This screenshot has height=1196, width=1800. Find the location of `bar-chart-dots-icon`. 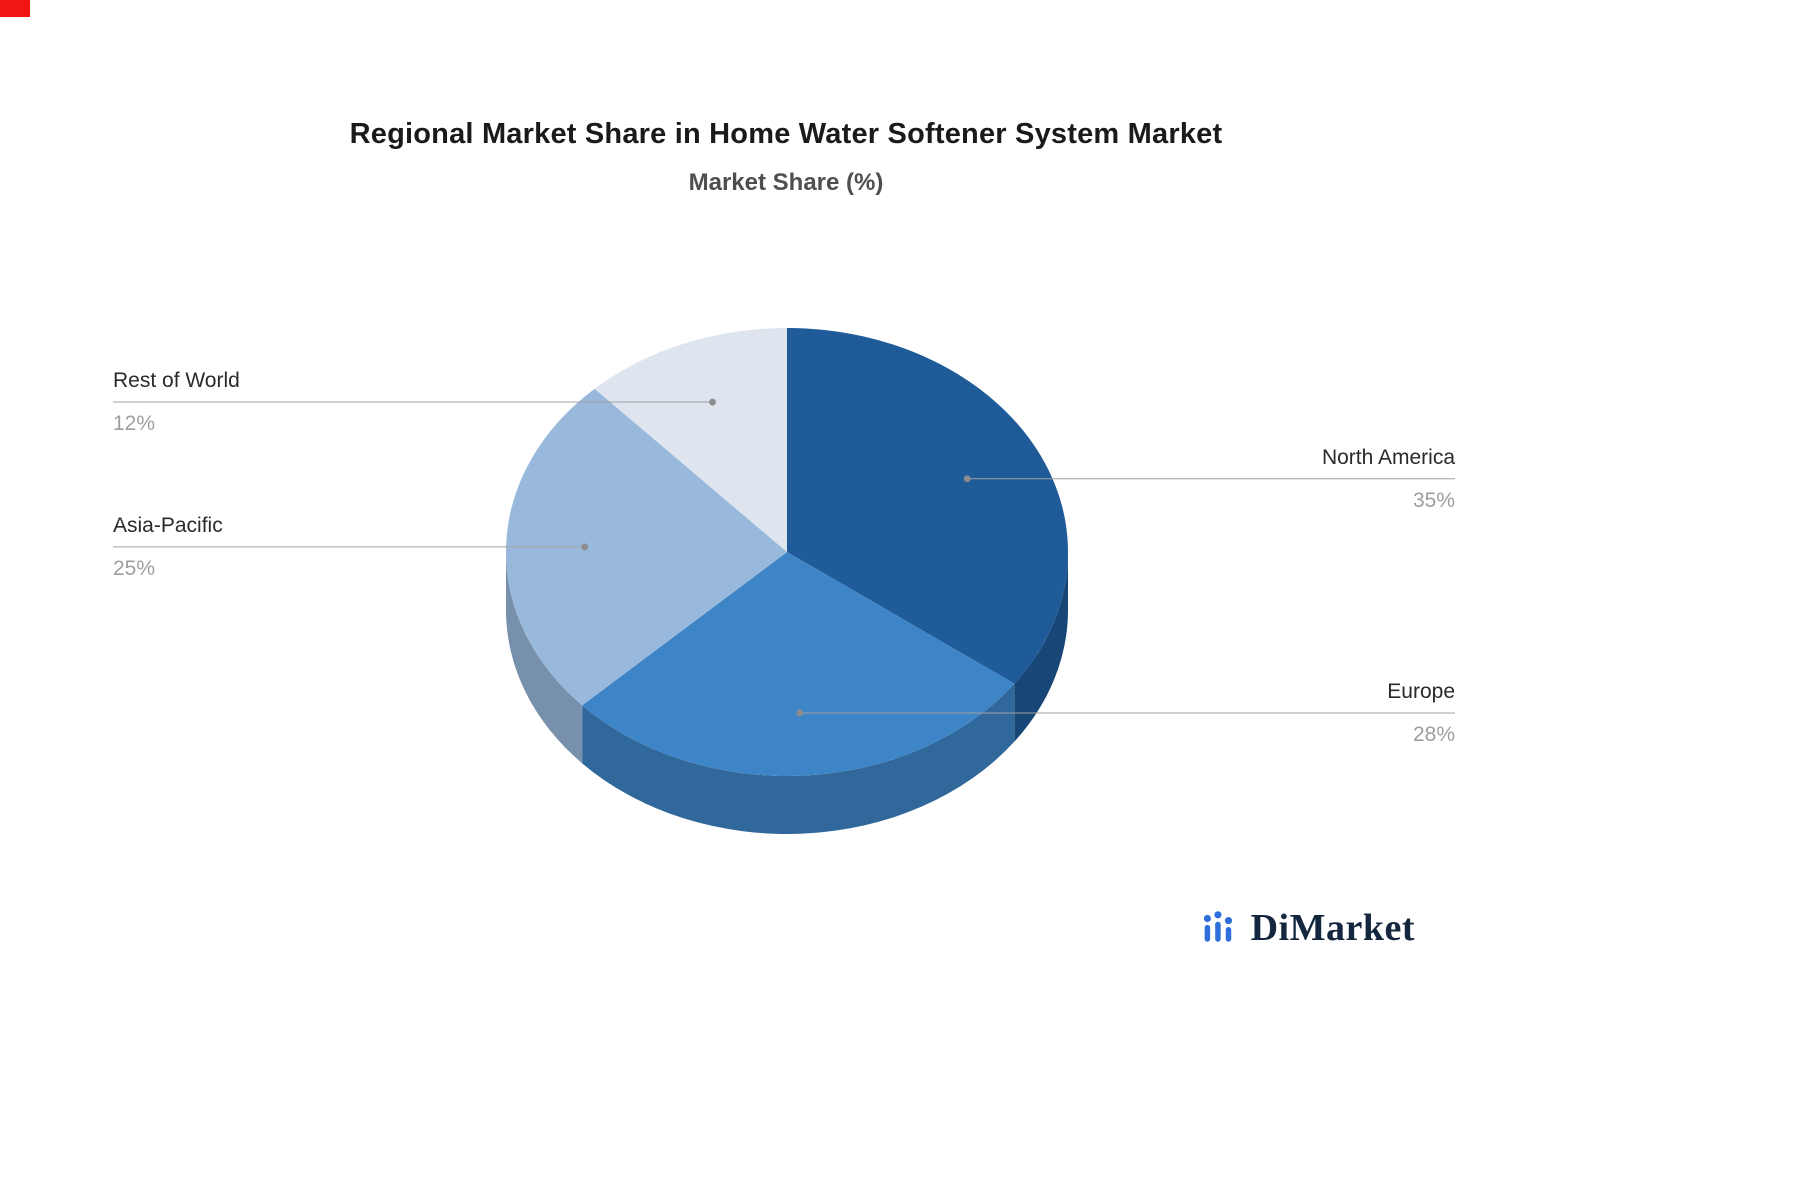

bar-chart-dots-icon is located at coordinates (1217, 926).